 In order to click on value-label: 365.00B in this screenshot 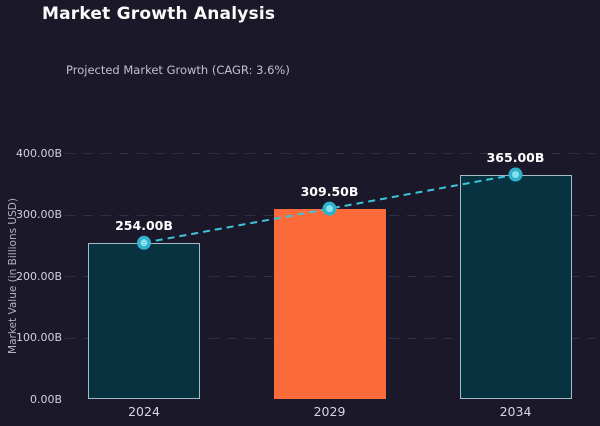, I will do `click(515, 157)`.